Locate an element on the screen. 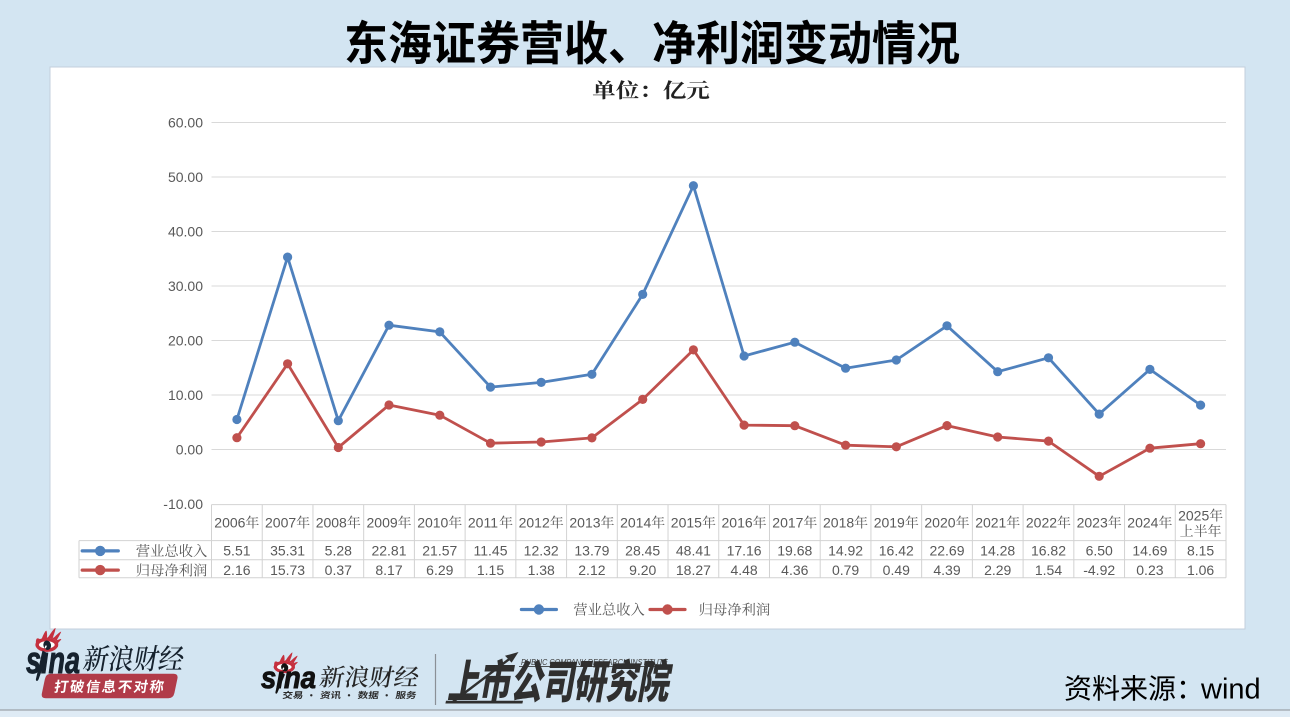 The width and height of the screenshot is (1290, 717). svg-text: 2019 is located at coordinates (889, 523).